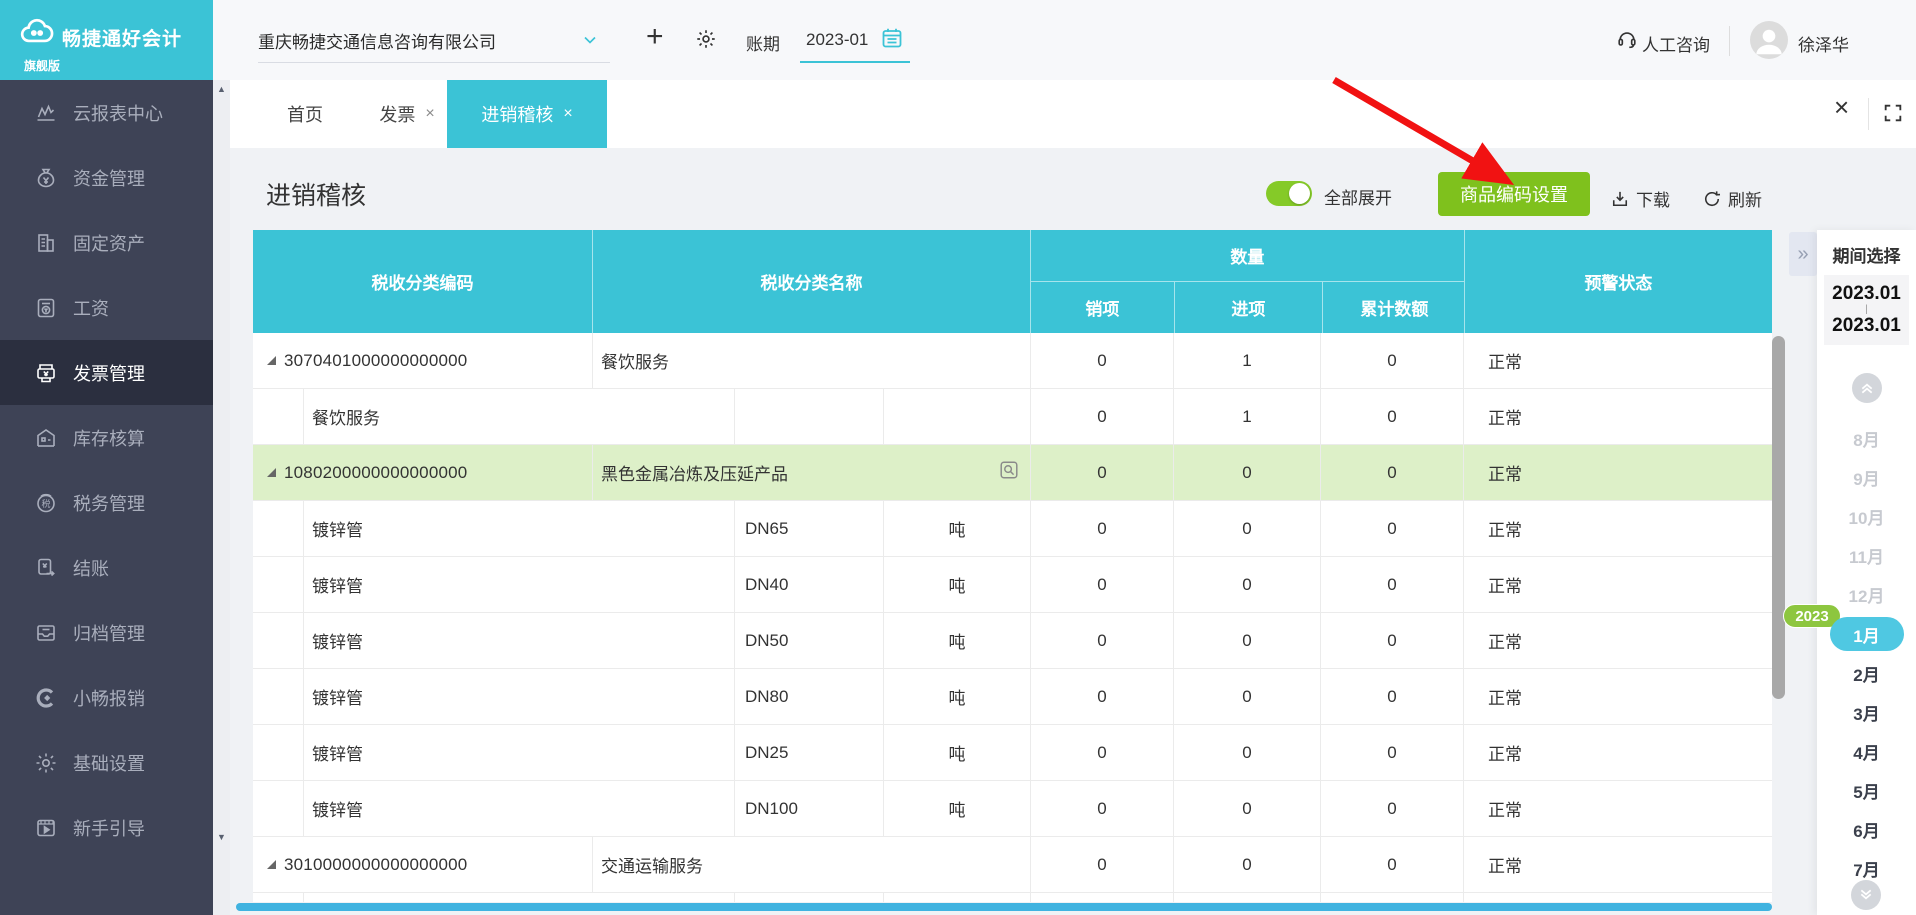 The image size is (1916, 915). I want to click on month-label: 12月, so click(1866, 596).